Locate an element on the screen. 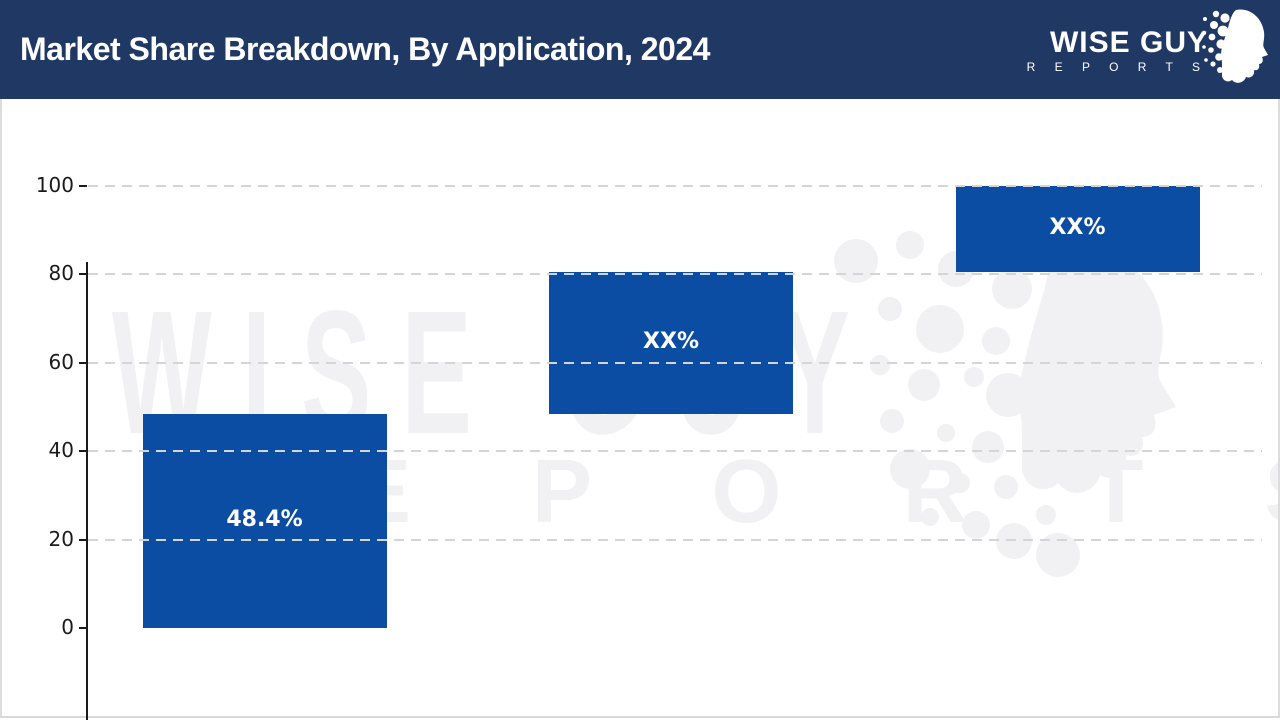 The height and width of the screenshot is (720, 1280). page-border-right is located at coordinates (1279, 408).